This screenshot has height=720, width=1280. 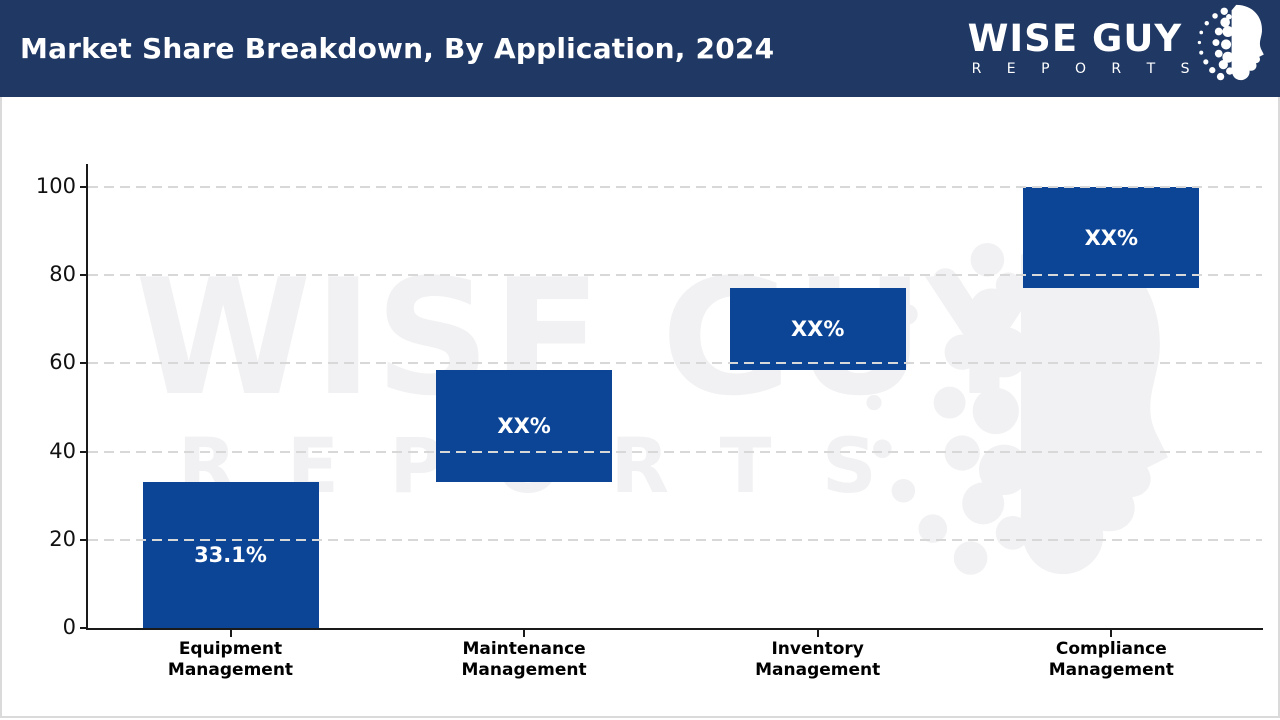 What do you see at coordinates (1085, 69) in the screenshot?
I see `brand-tagline: R E P O R T S` at bounding box center [1085, 69].